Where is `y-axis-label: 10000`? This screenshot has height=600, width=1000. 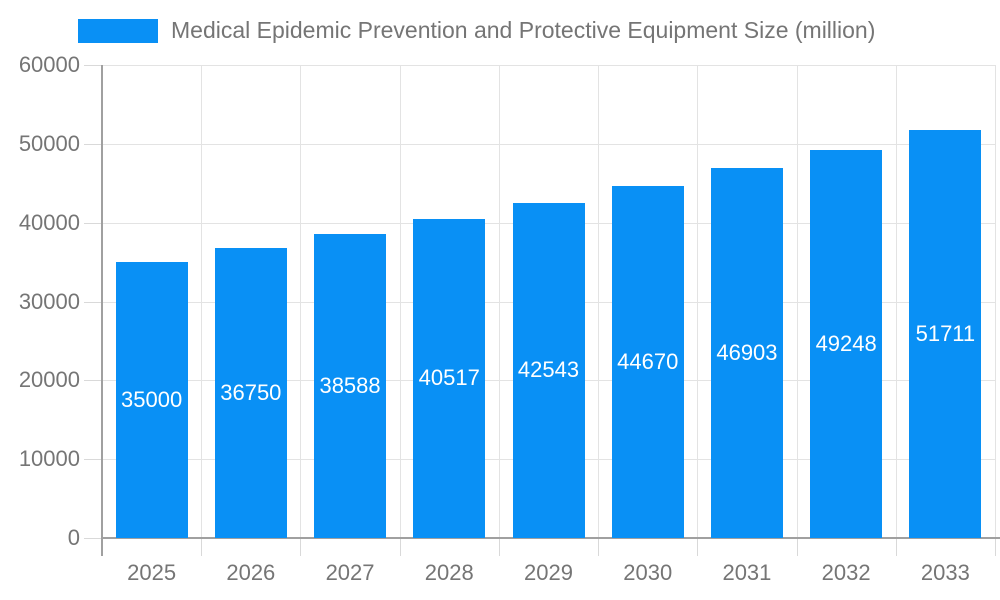
y-axis-label: 10000 is located at coordinates (49, 459).